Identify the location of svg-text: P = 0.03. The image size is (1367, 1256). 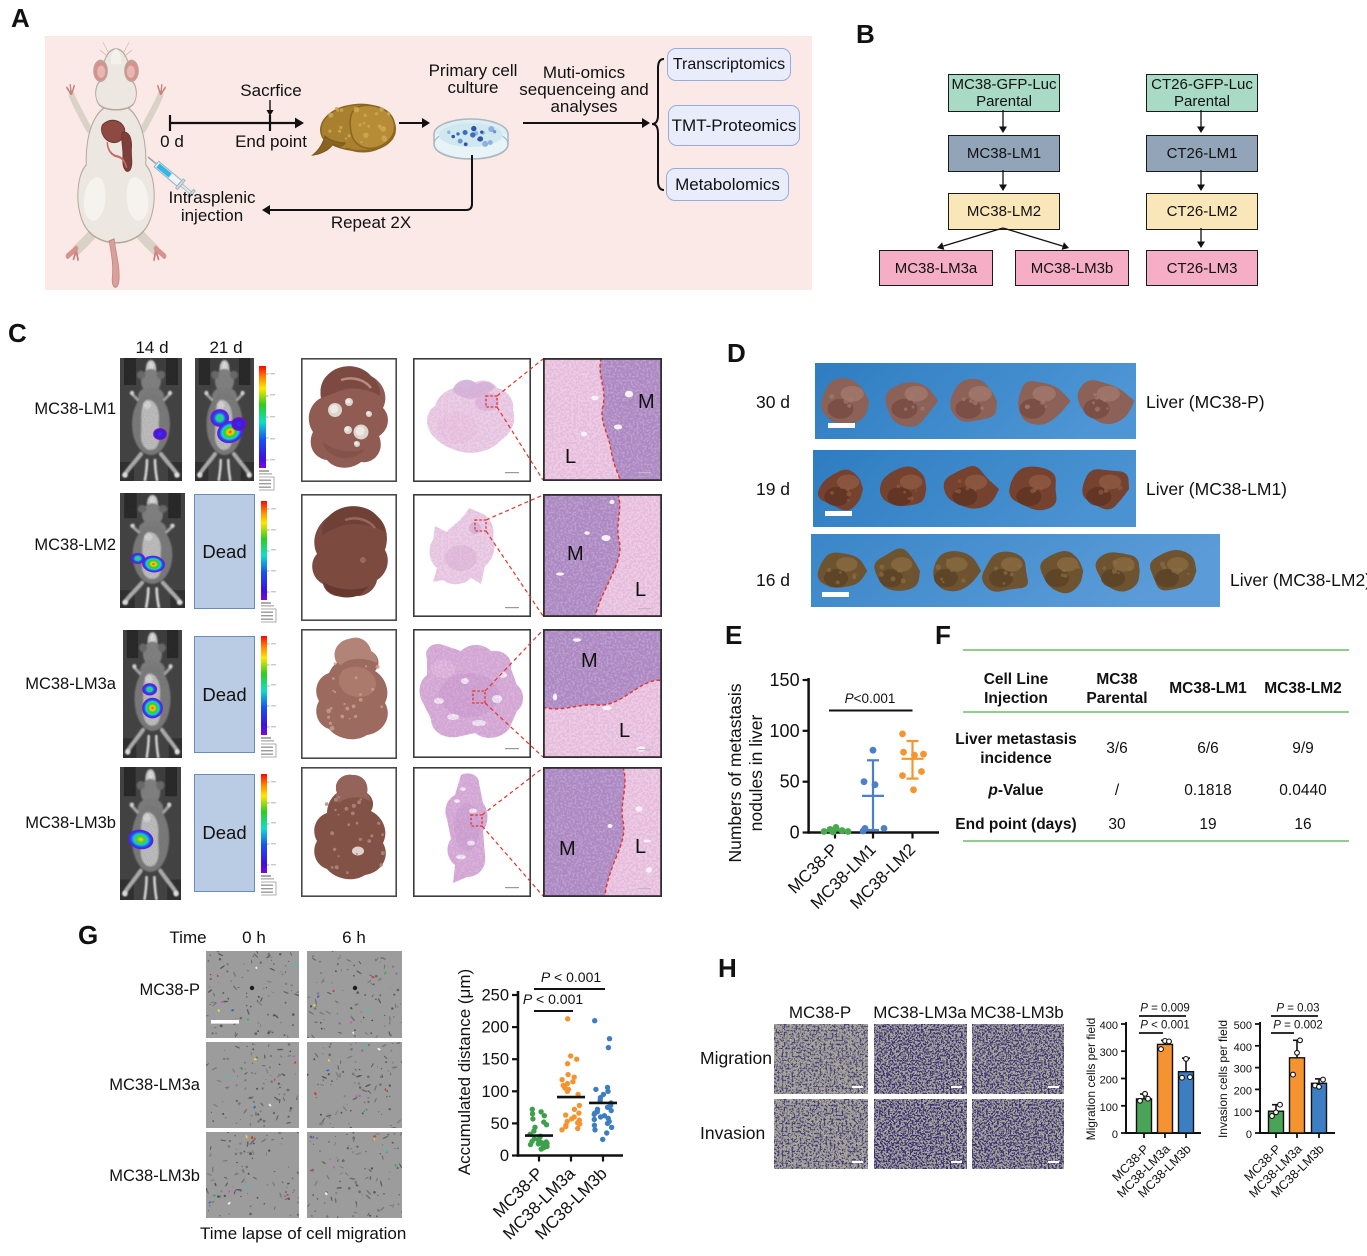
(1297, 1009).